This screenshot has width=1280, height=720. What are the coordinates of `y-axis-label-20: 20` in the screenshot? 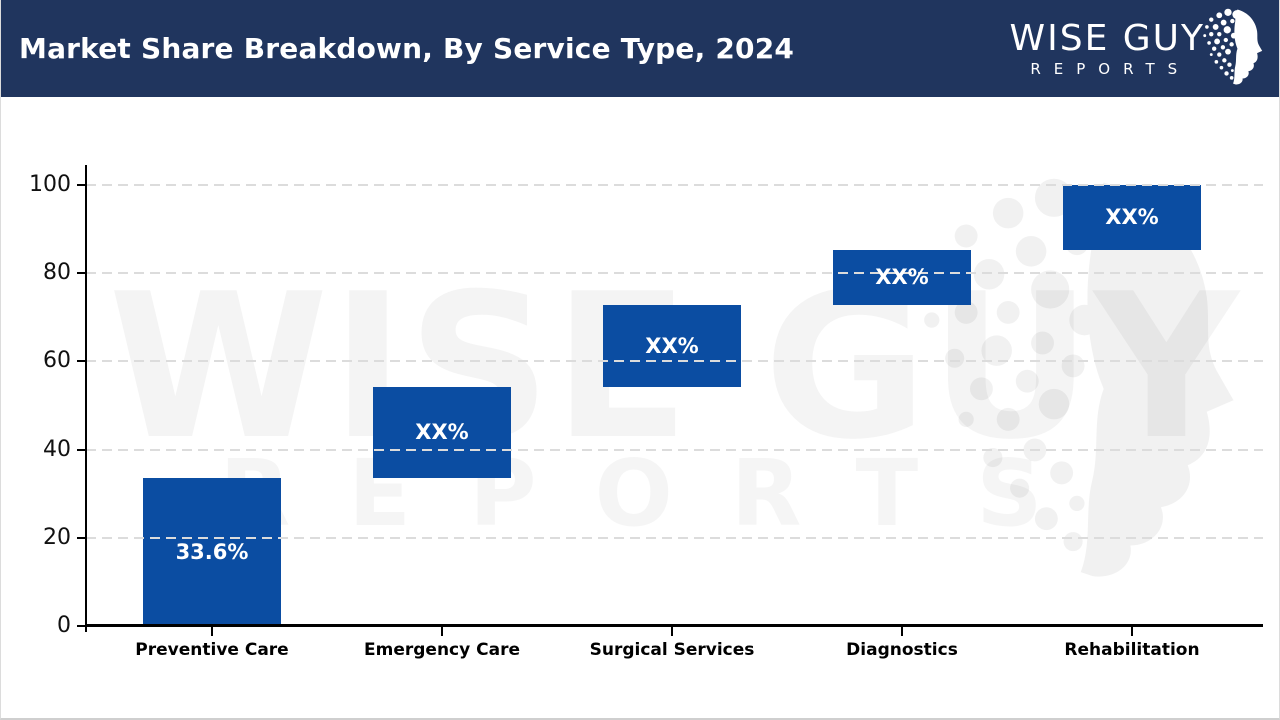 It's located at (57, 537).